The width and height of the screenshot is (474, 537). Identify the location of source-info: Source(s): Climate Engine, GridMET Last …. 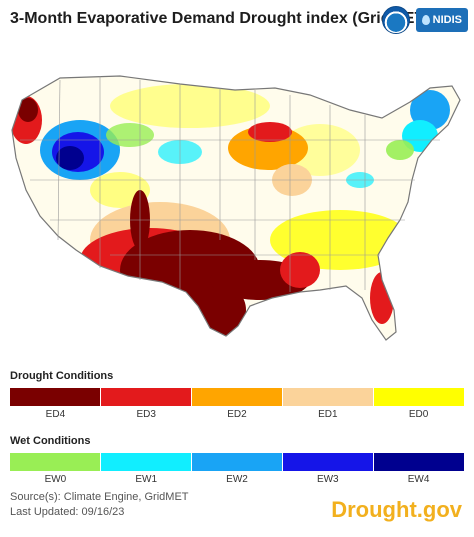
(99, 505).